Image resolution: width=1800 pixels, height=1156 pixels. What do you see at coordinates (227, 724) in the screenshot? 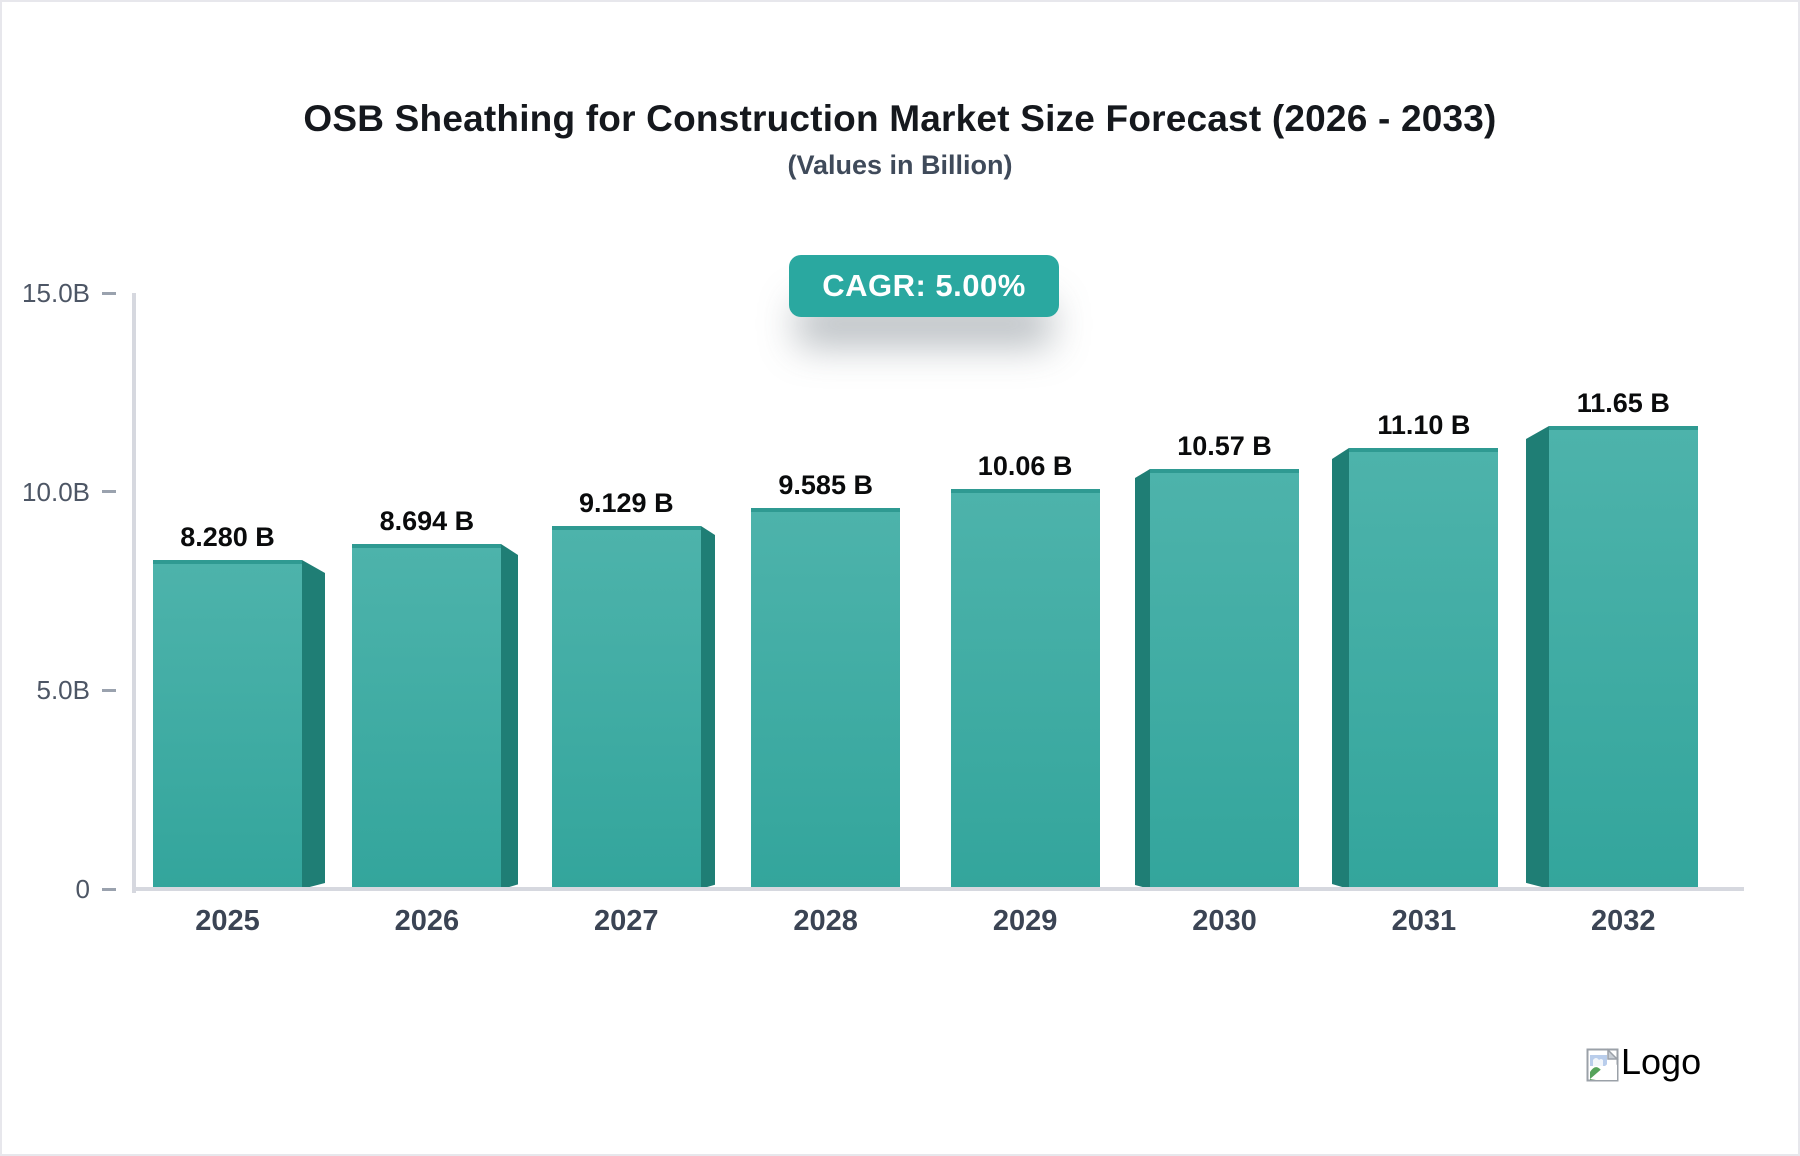
I see `bar-2025` at bounding box center [227, 724].